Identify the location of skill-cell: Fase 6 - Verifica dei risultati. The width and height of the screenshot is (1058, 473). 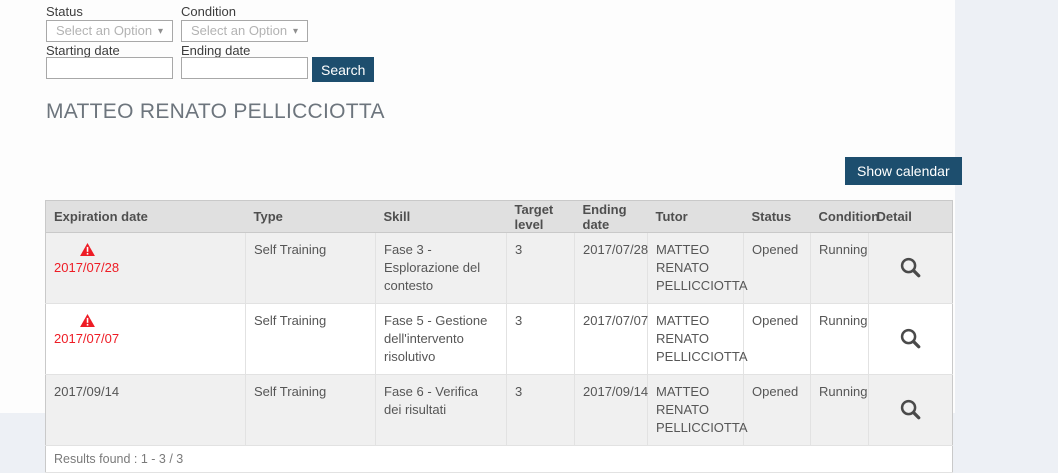
(441, 410).